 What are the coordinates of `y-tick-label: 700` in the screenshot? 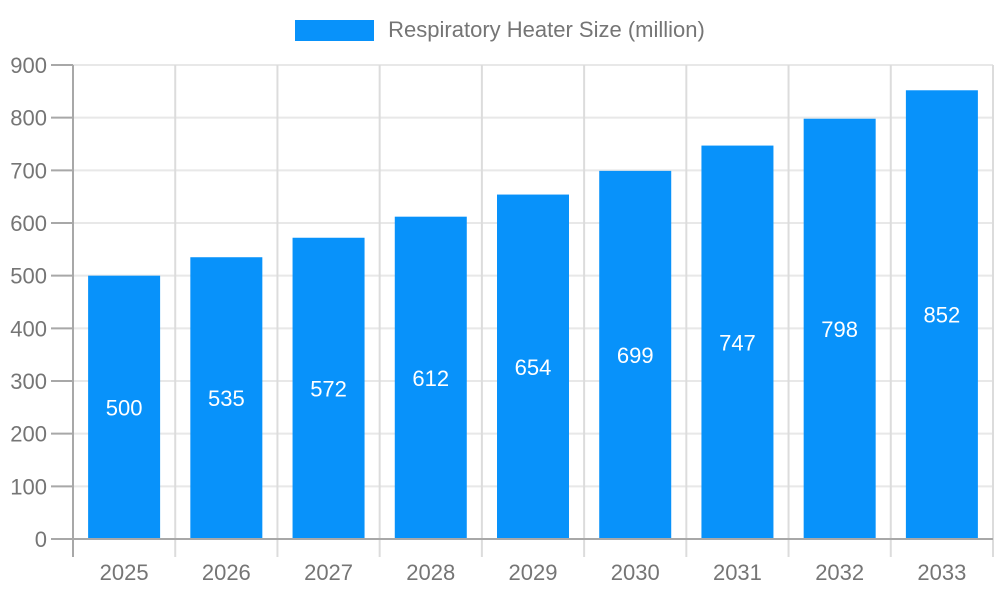 It's located at (28, 170).